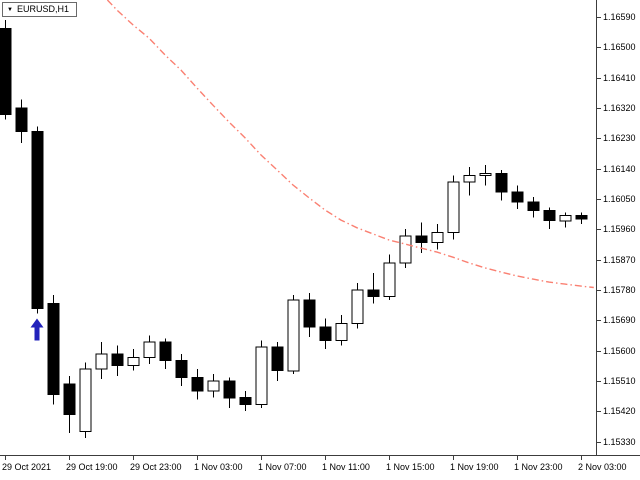 The image size is (640, 480). What do you see at coordinates (619, 351) in the screenshot?
I see `price-axis-label: 1.15600` at bounding box center [619, 351].